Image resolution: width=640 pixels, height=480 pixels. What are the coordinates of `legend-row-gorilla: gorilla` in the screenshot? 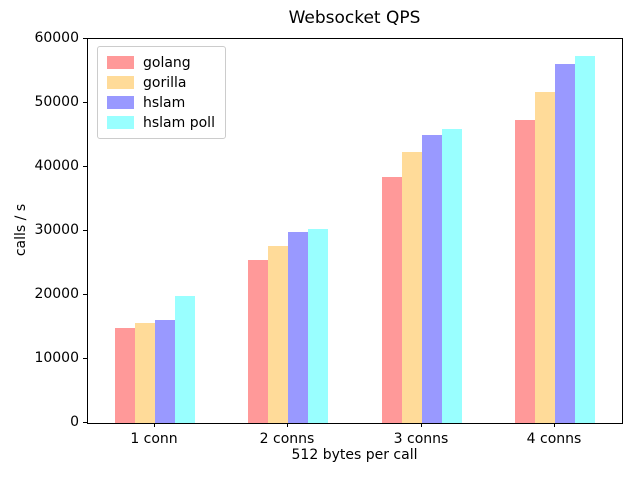 It's located at (161, 82).